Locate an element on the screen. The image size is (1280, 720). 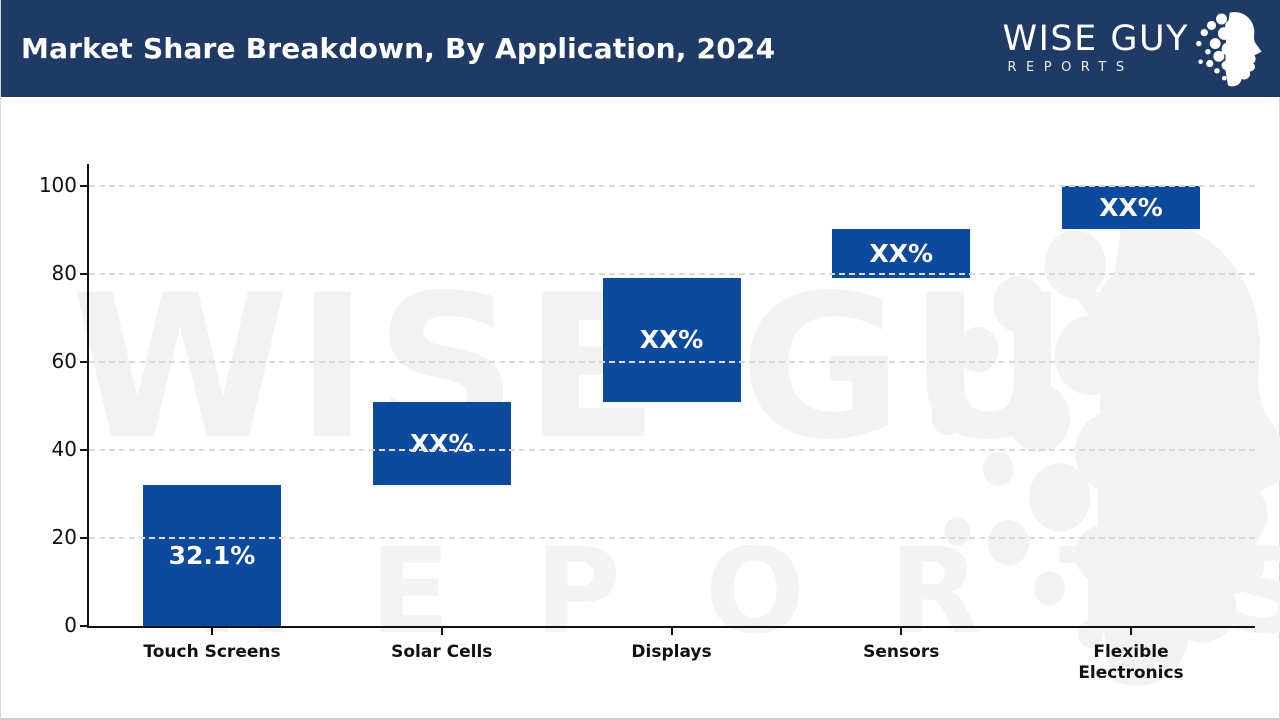
bar-flexible-electronics: XX% is located at coordinates (1131, 207).